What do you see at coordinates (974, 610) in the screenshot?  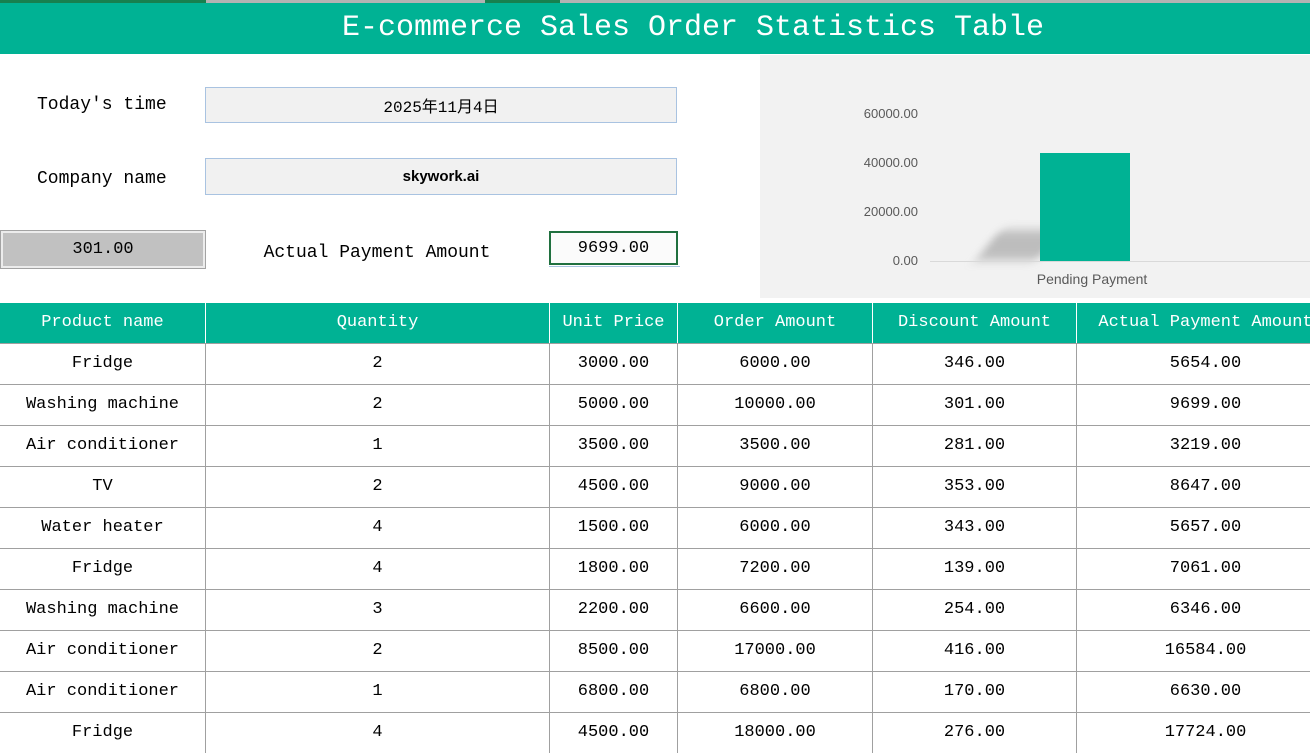 I see `table-cell: 254.00` at bounding box center [974, 610].